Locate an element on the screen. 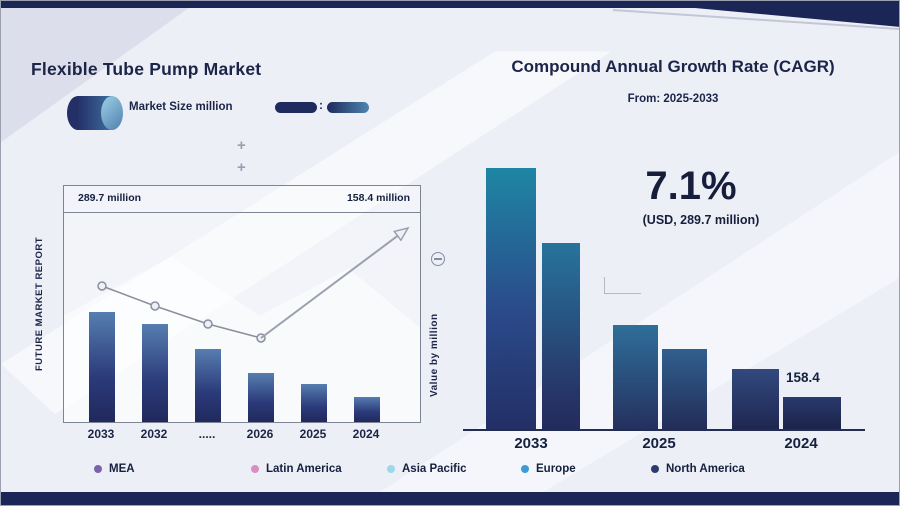 This screenshot has height=506, width=900. right-bar-2024-b is located at coordinates (812, 413).